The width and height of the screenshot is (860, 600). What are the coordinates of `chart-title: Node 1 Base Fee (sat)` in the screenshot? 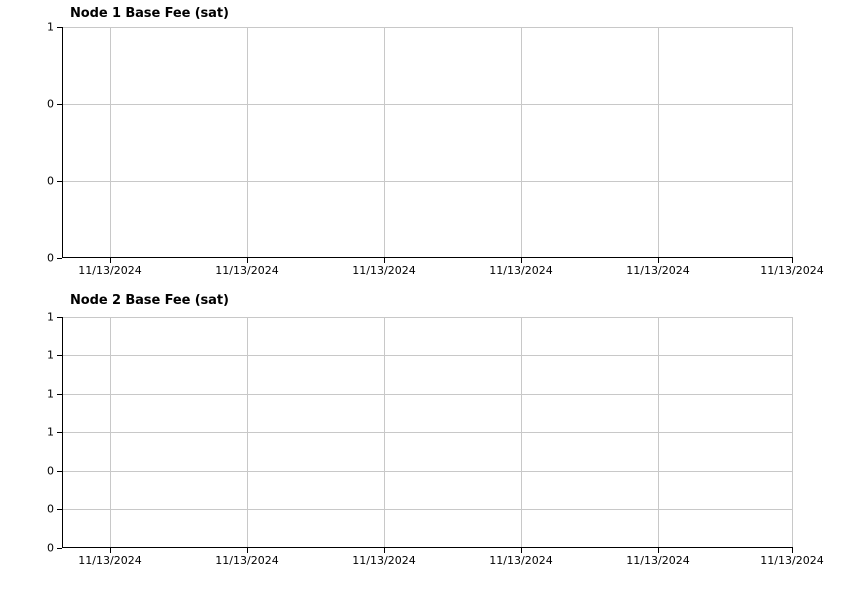 It's located at (149, 13).